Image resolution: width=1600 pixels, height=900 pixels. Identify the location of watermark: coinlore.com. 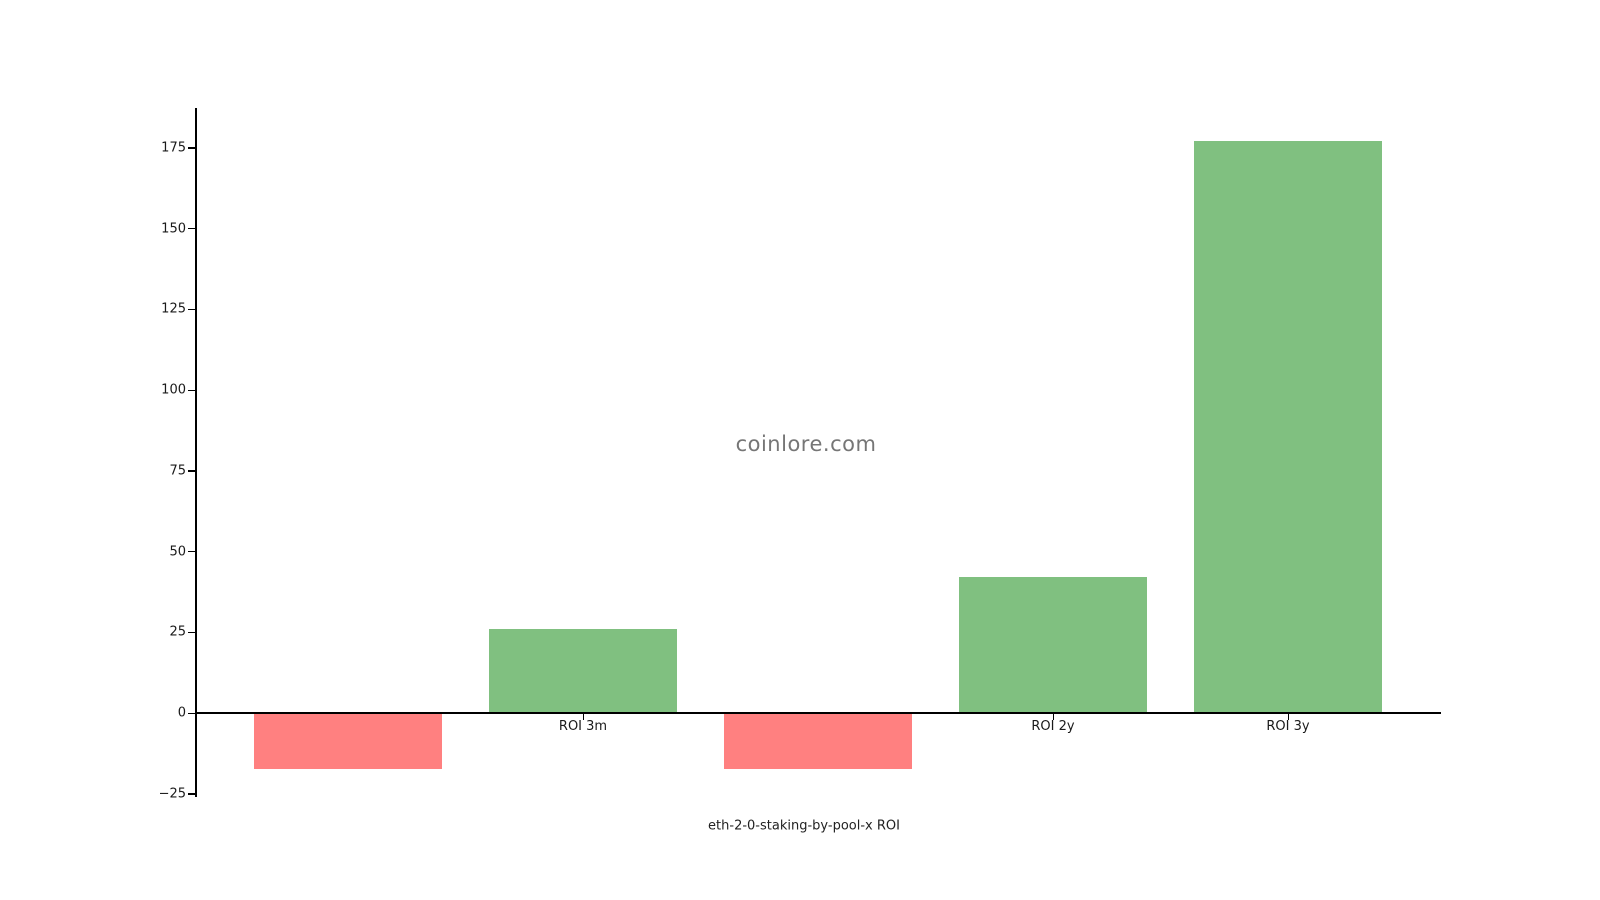
(806, 444).